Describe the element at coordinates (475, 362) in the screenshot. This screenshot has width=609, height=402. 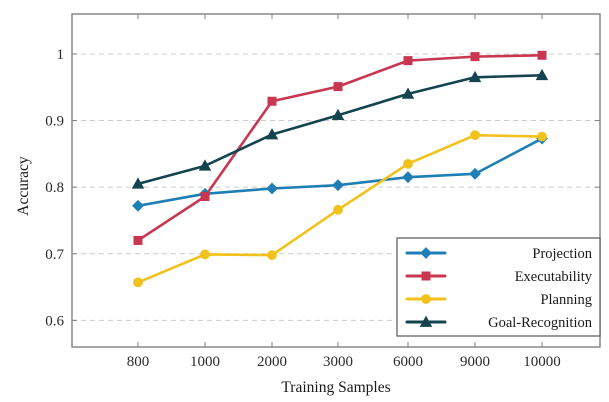
I see `x-tick-label-9000: 9000` at that location.